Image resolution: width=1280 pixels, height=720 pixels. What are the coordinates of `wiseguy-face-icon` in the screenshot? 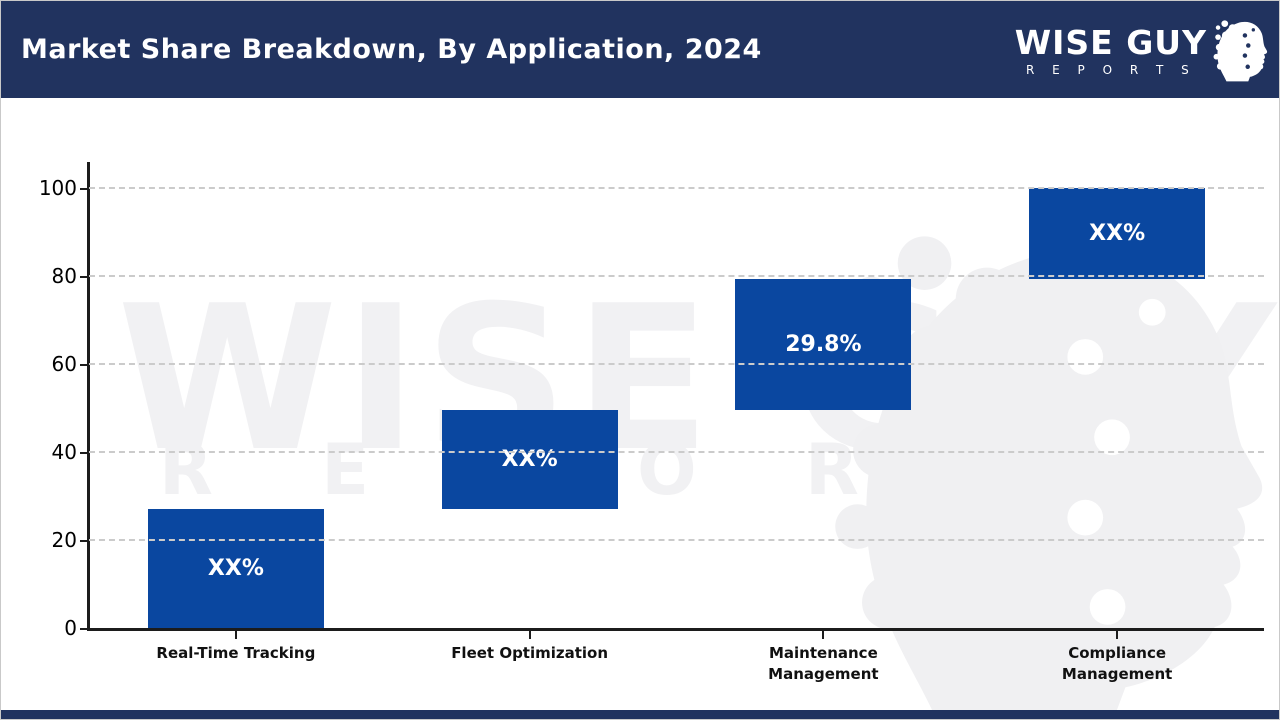 It's located at (1240, 51).